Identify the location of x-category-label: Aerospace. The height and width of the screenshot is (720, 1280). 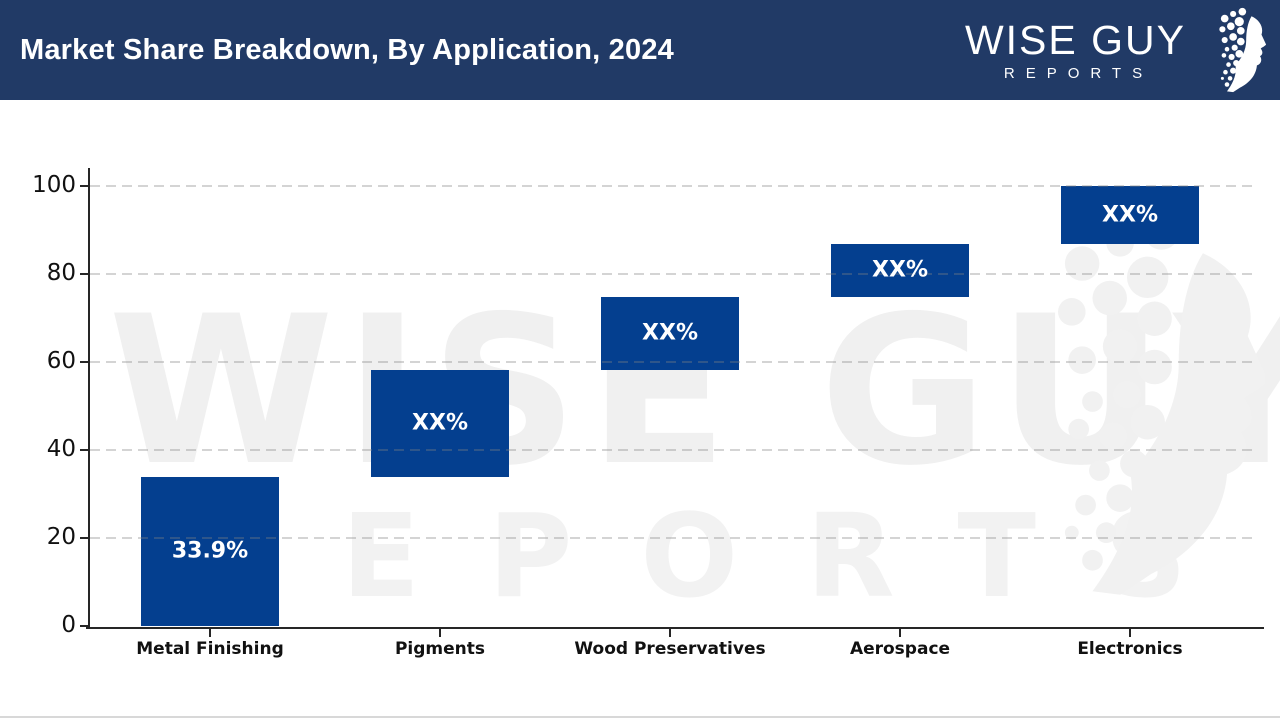
(900, 649).